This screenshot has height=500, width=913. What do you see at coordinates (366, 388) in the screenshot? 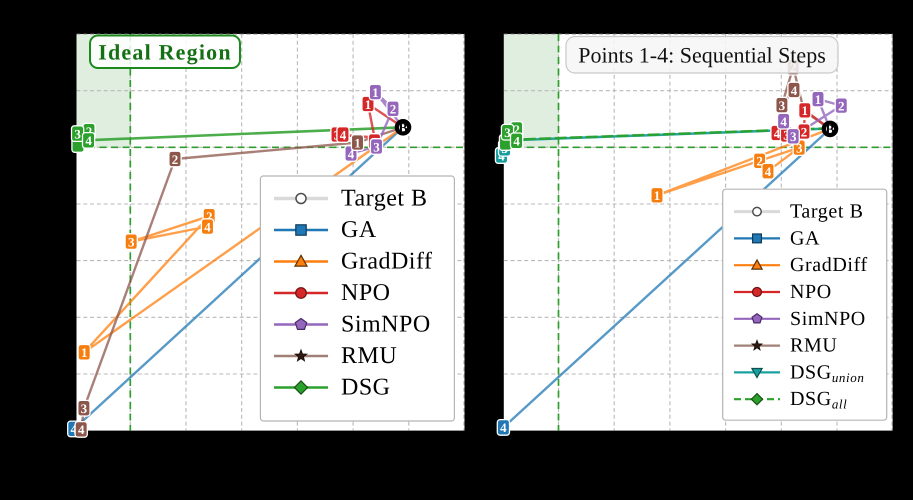
I see `svg-text: DSG` at bounding box center [366, 388].